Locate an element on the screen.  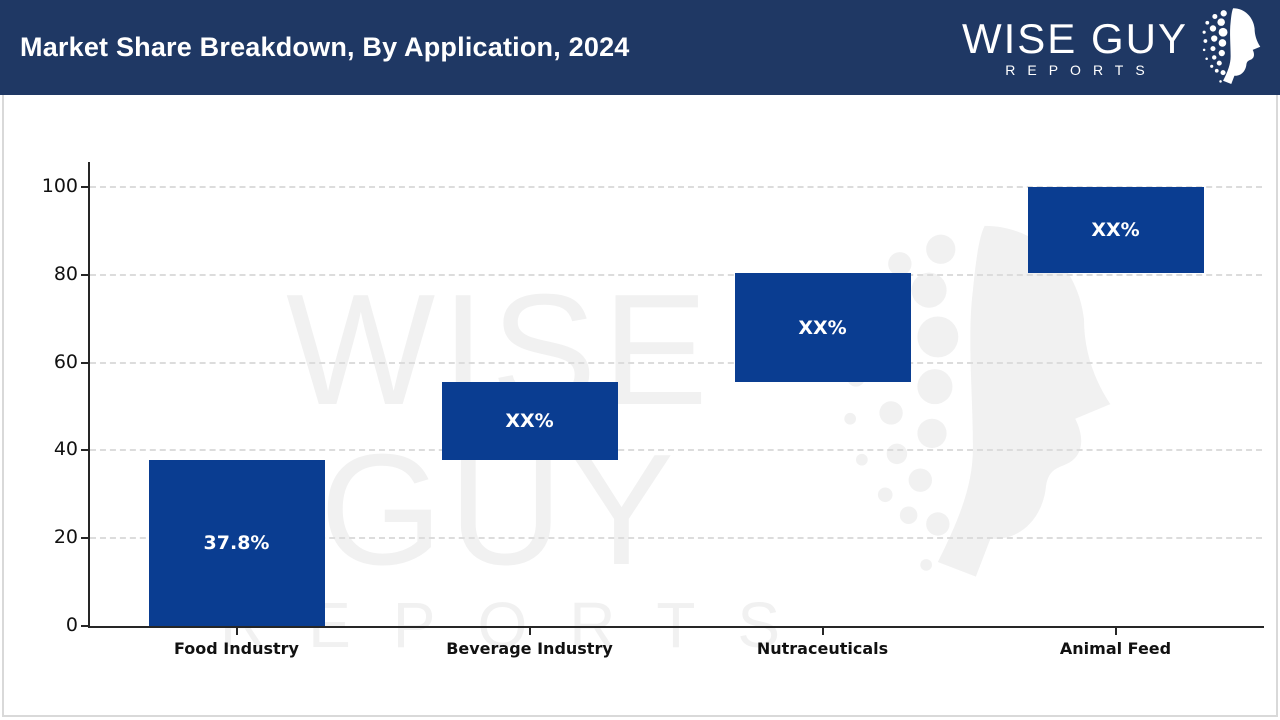
y-tick-label: 20 is located at coordinates (65, 537).